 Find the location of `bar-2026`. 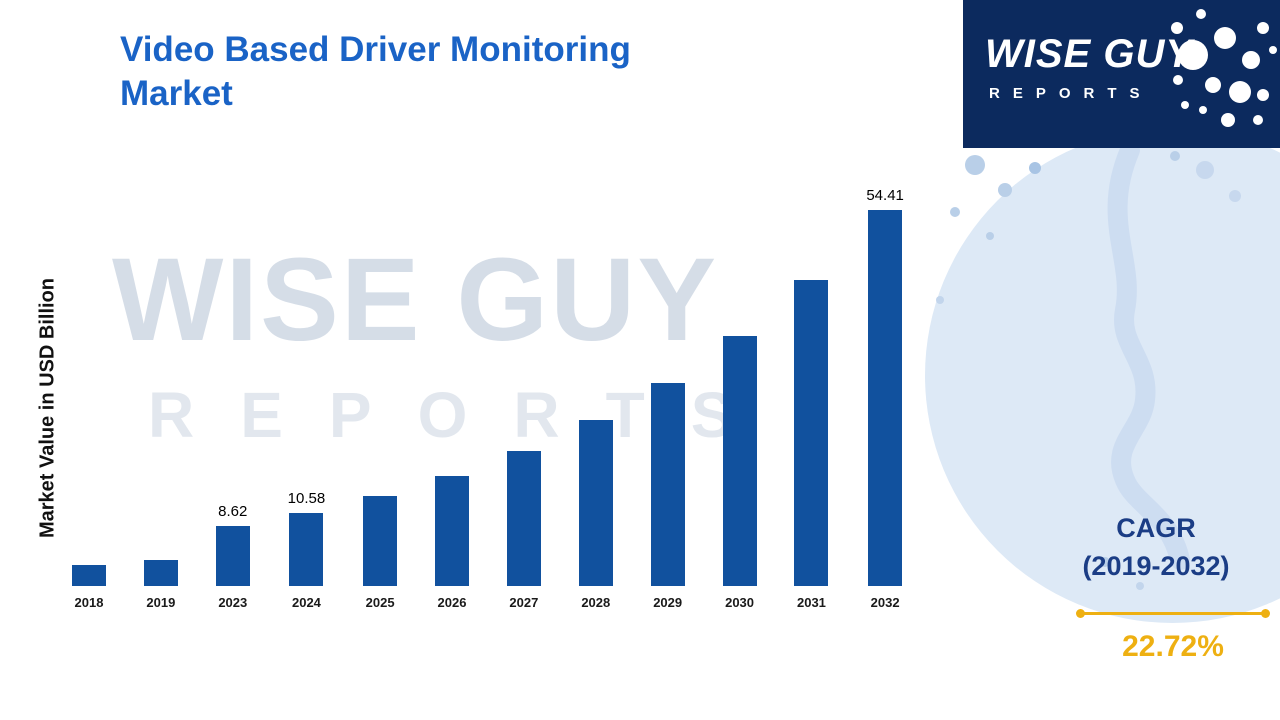

bar-2026 is located at coordinates (452, 531).